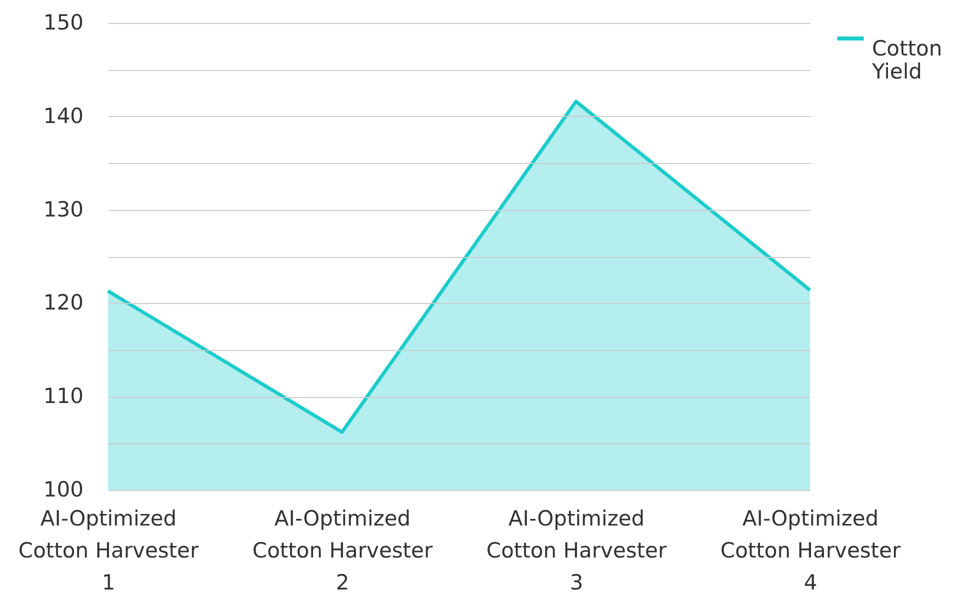 The image size is (975, 594). I want to click on y-tick-label: 140, so click(63, 116).